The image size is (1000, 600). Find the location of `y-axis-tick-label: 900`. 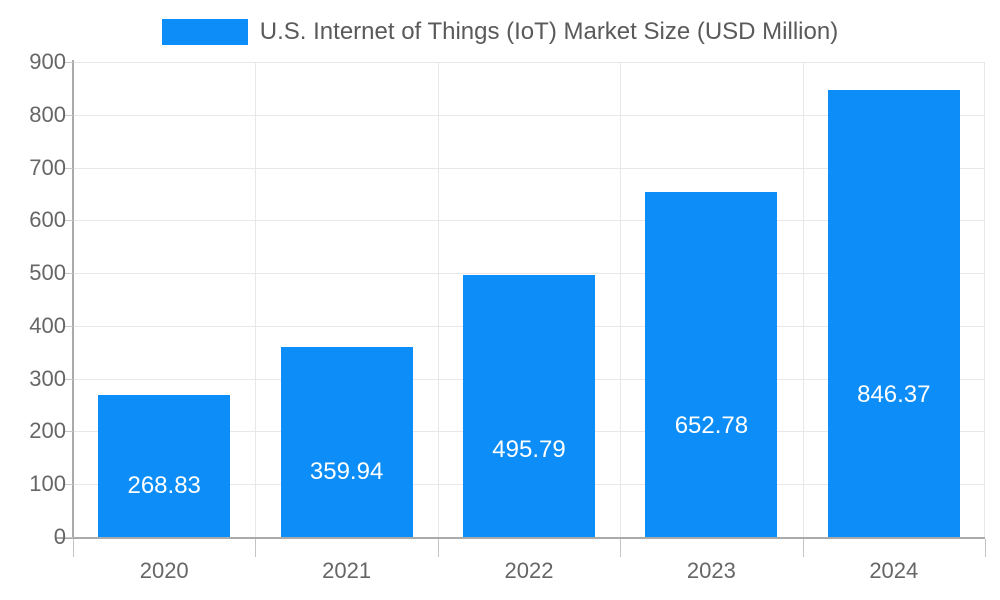

y-axis-tick-label: 900 is located at coordinates (47, 61).